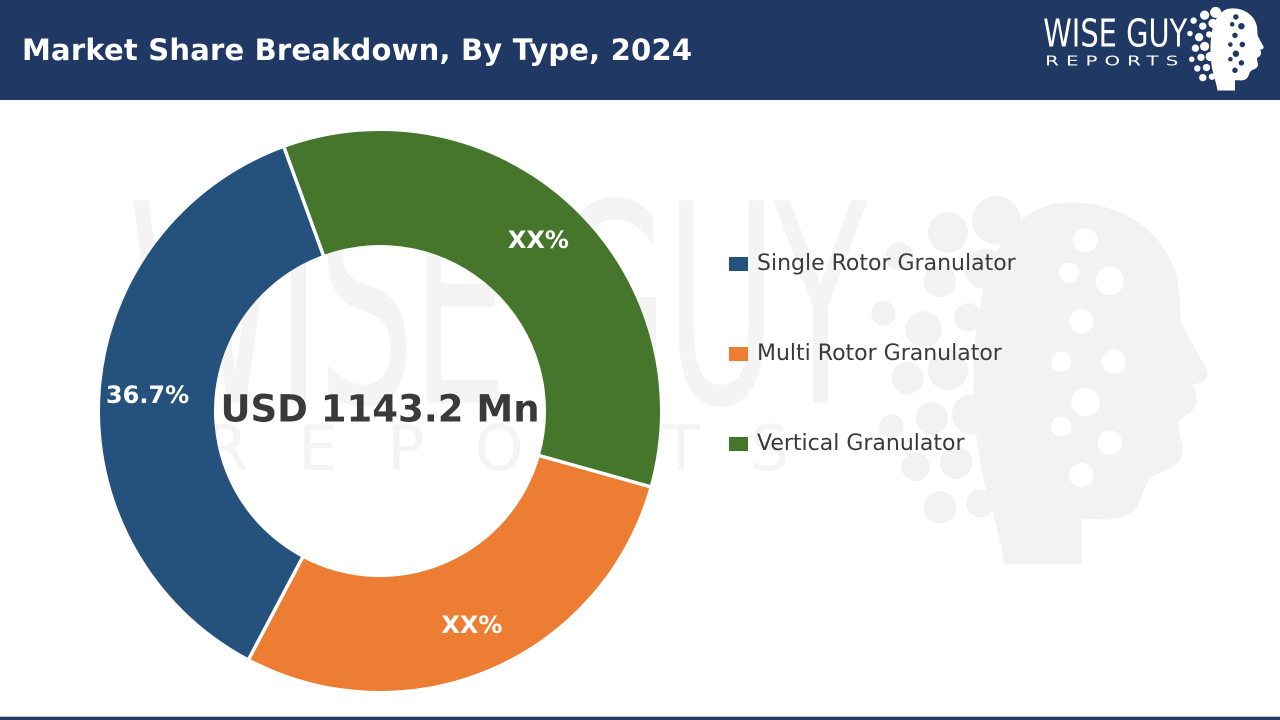  I want to click on slice-label-single: 36.7%, so click(147, 394).